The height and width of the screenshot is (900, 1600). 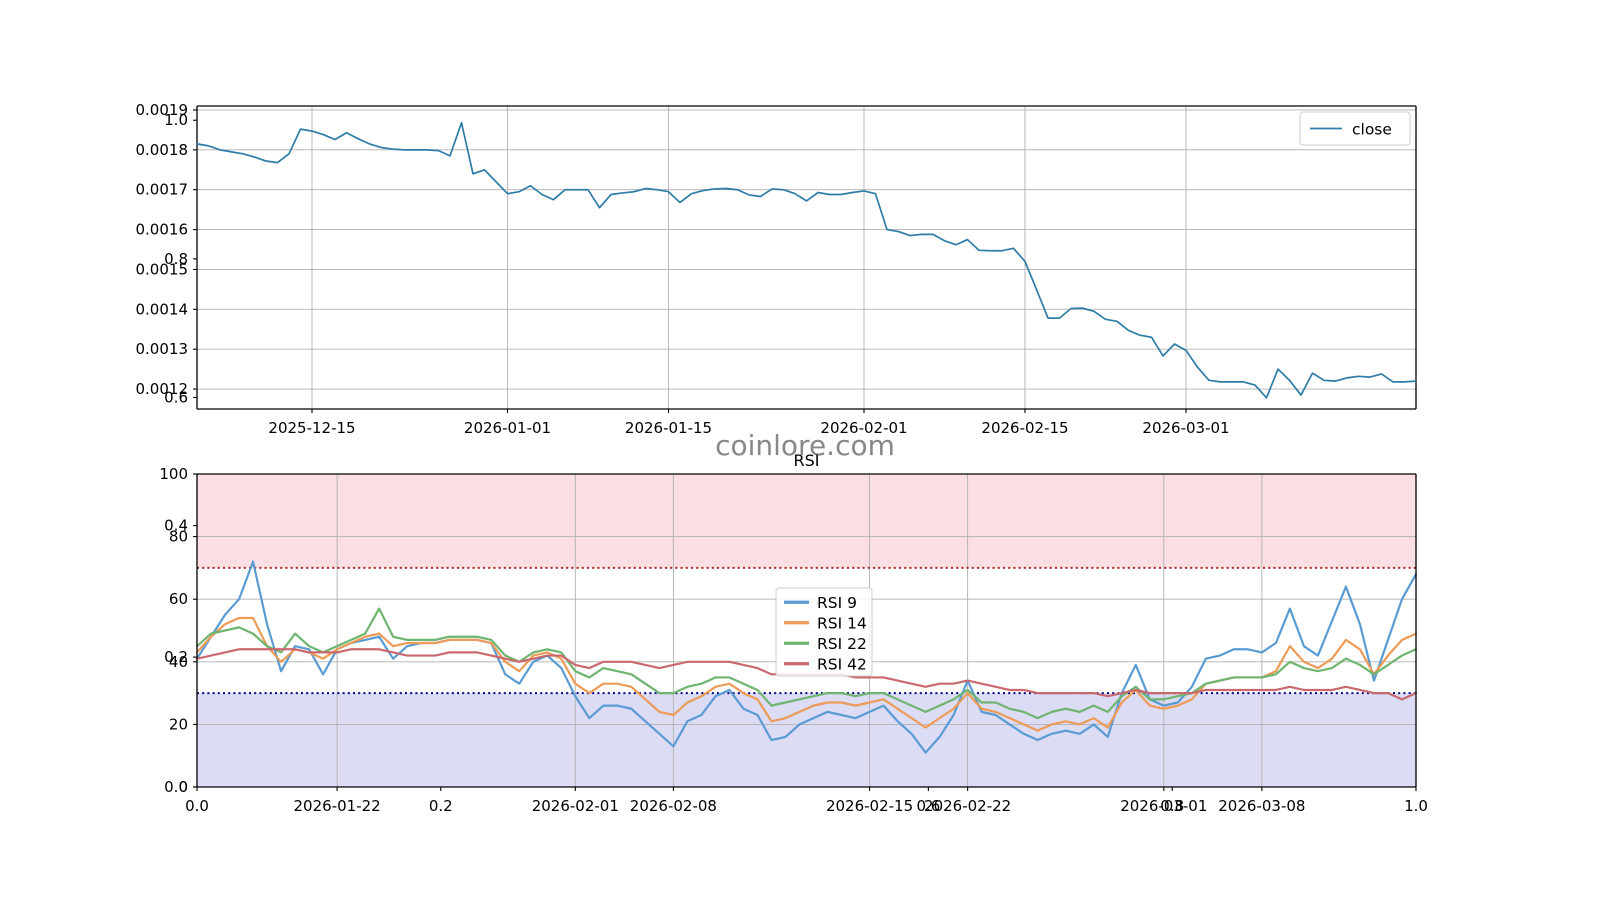 I want to click on price-y-tick-label: 0.0016, so click(x=162, y=230).